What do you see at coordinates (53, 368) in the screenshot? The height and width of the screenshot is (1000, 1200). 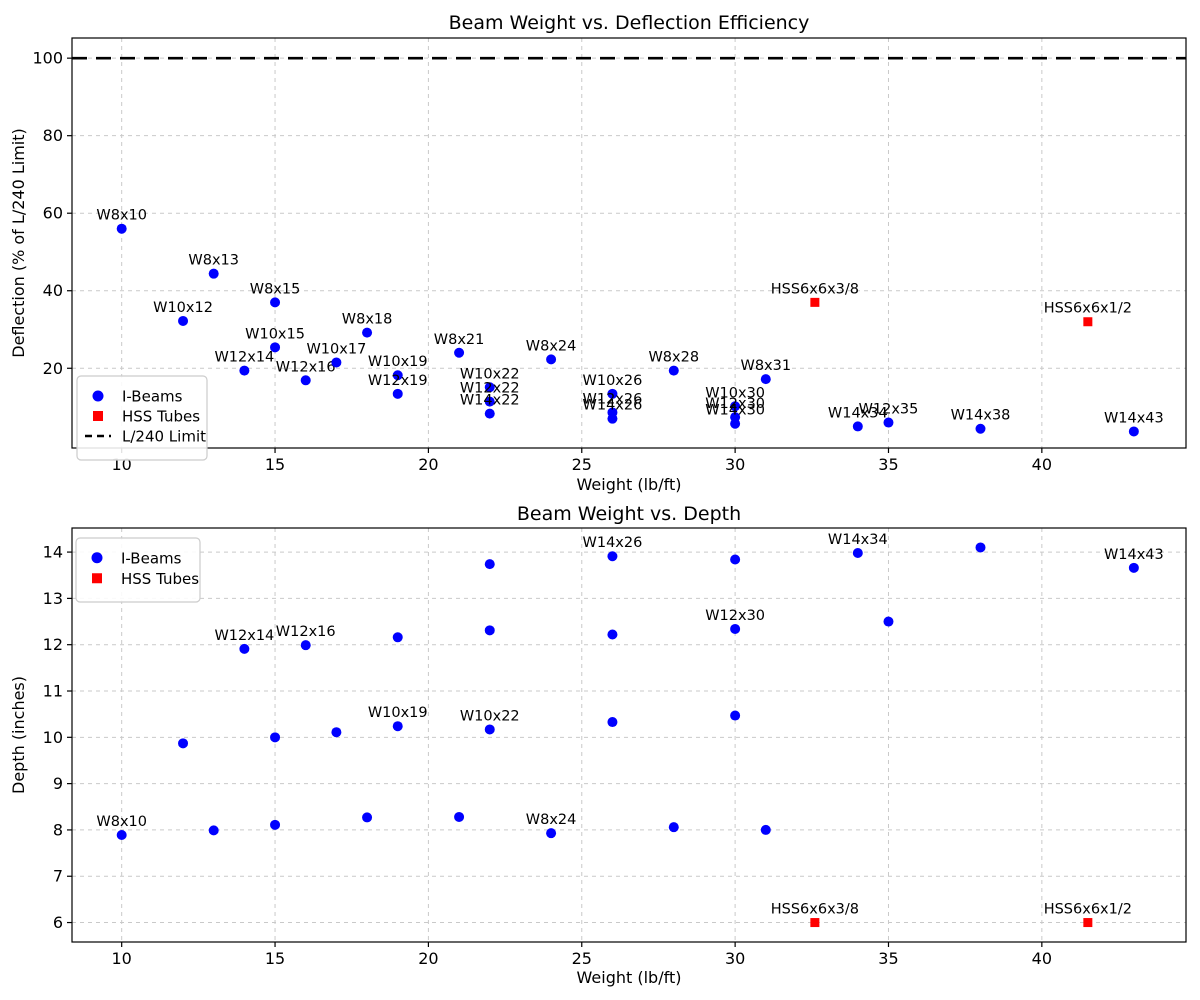 I see `y-tick-label: 20` at bounding box center [53, 368].